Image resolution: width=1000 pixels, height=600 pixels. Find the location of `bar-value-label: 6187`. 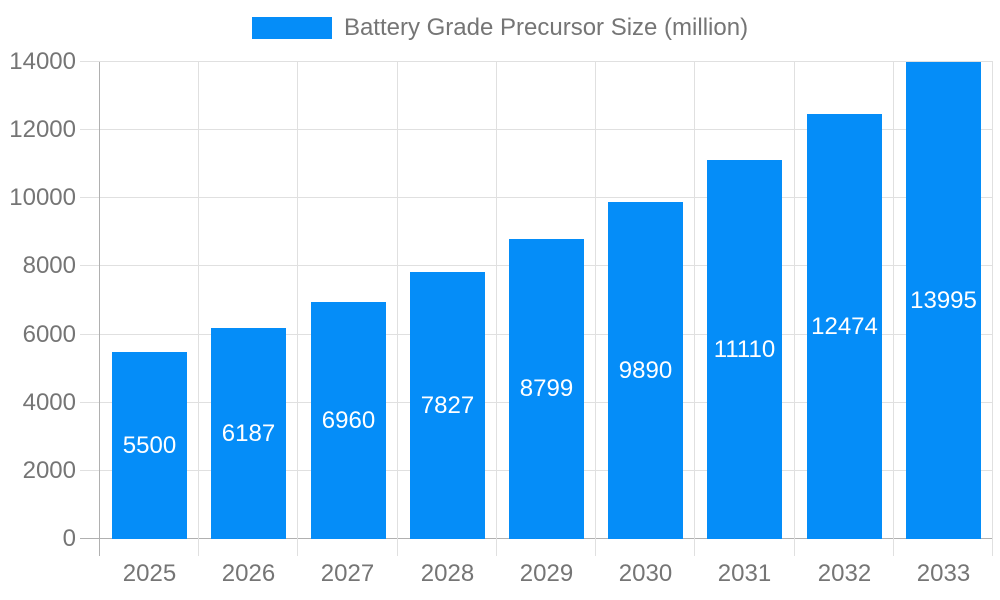

bar-value-label: 6187 is located at coordinates (248, 433).